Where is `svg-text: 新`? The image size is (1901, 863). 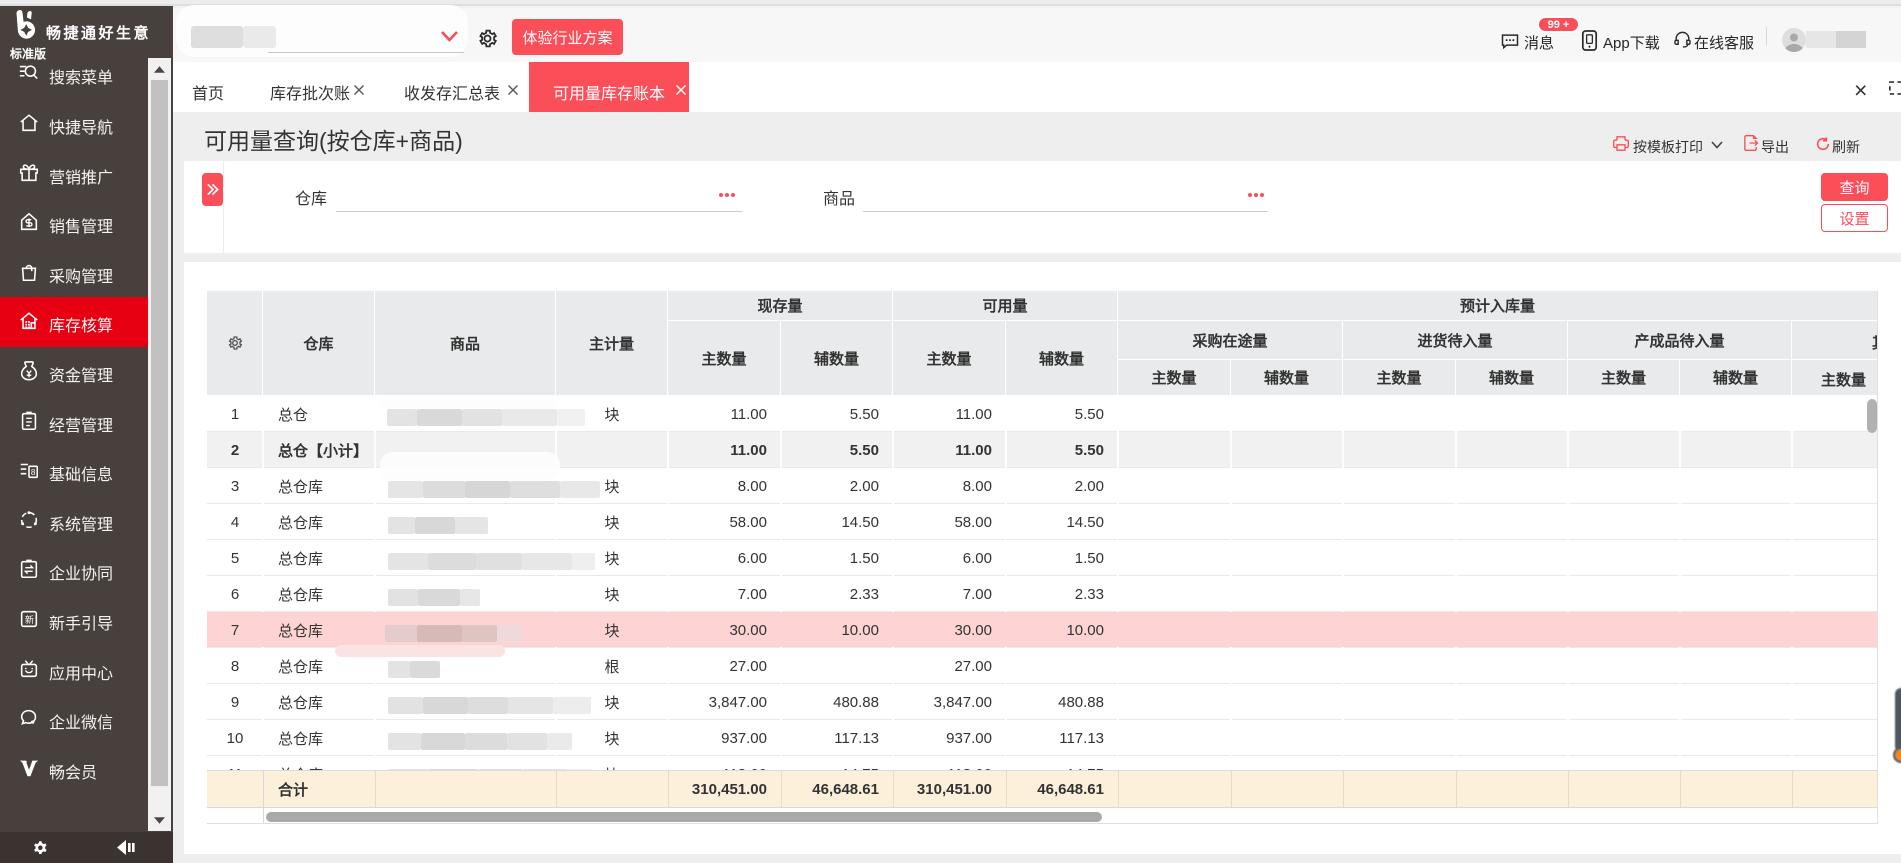 svg-text: 新 is located at coordinates (29, 619).